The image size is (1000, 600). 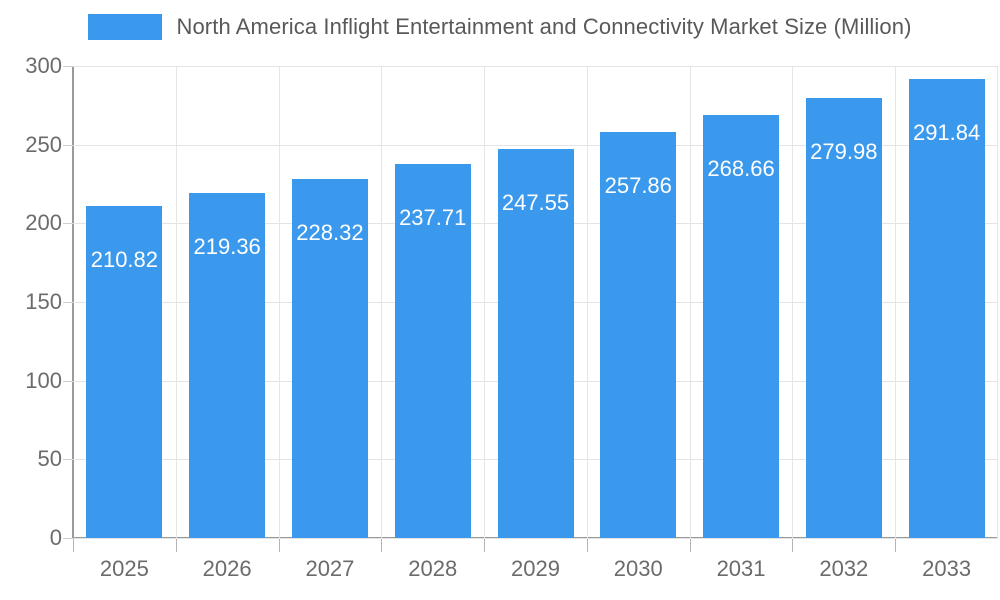 What do you see at coordinates (432, 351) in the screenshot?
I see `bar: 237.71` at bounding box center [432, 351].